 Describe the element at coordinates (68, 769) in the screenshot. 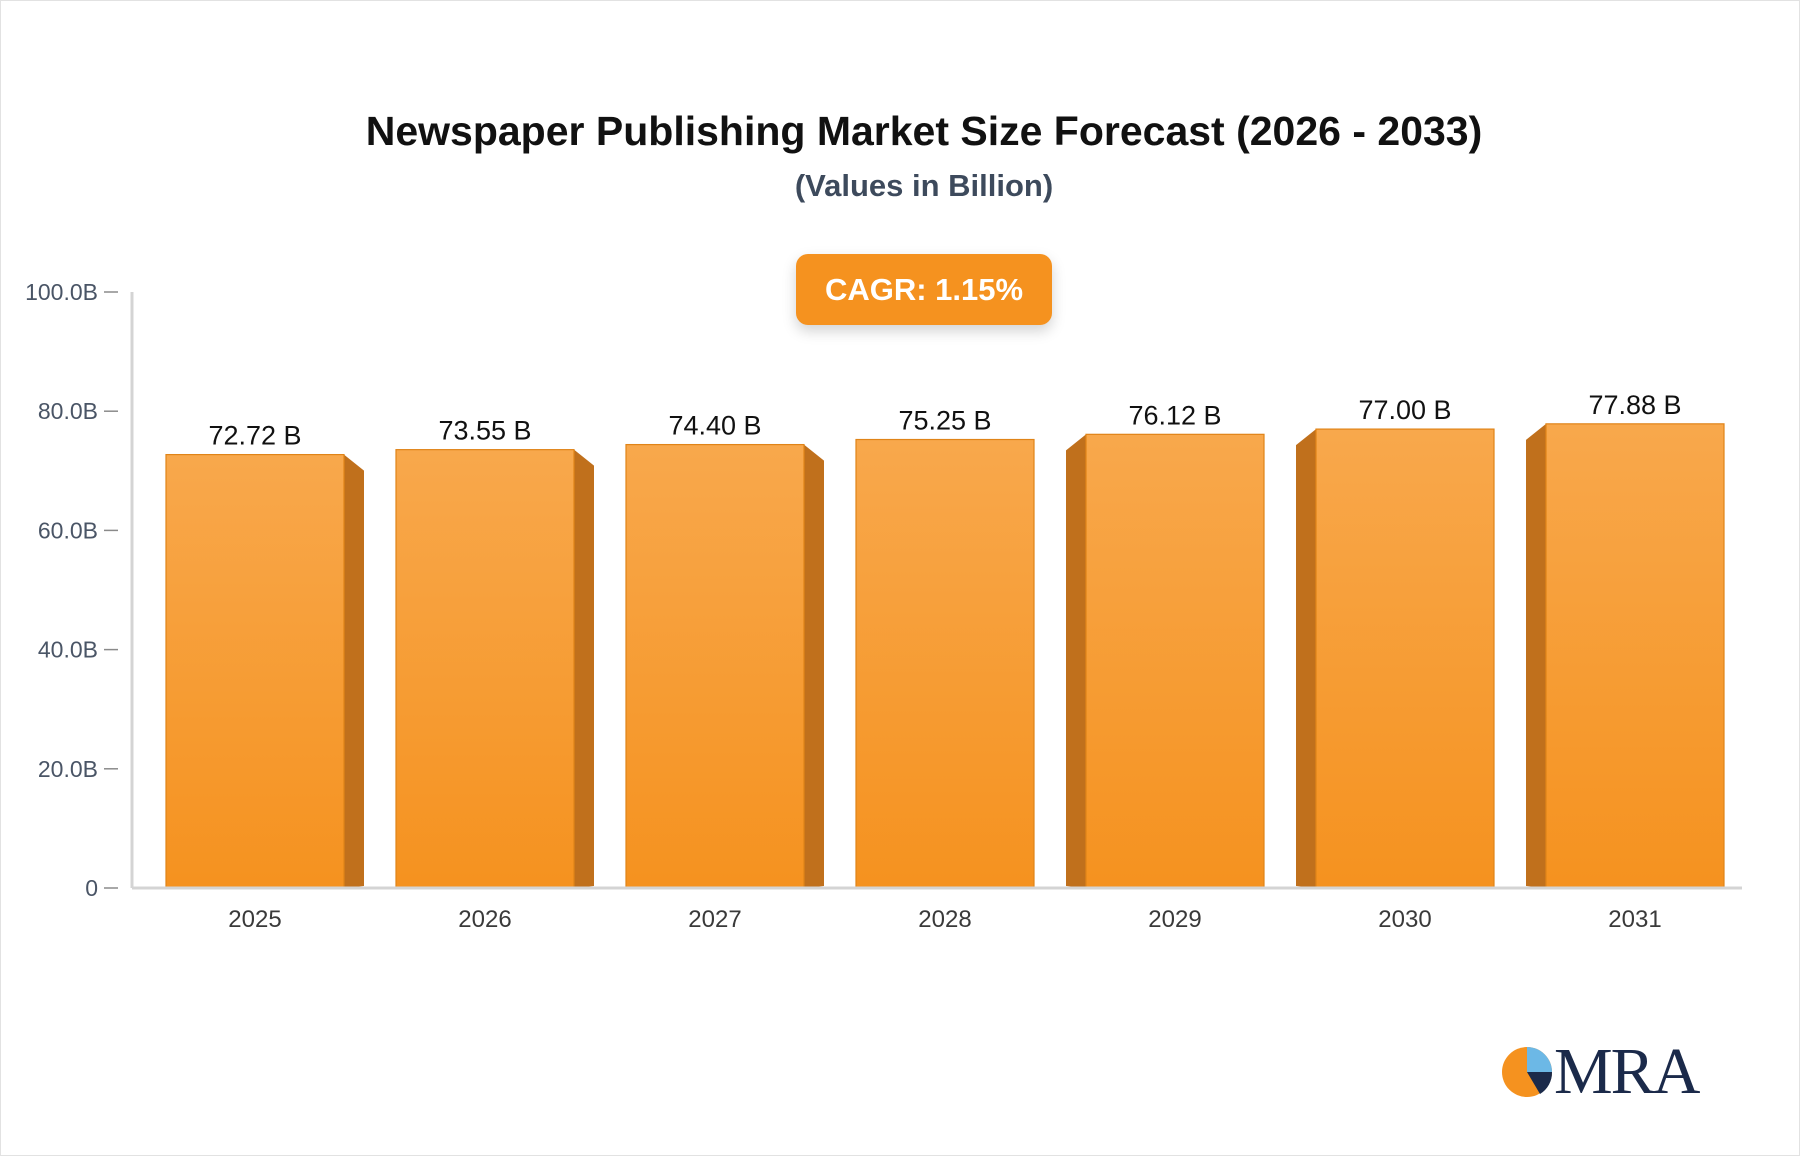

I see `y-tick-label: 20.0B` at that location.